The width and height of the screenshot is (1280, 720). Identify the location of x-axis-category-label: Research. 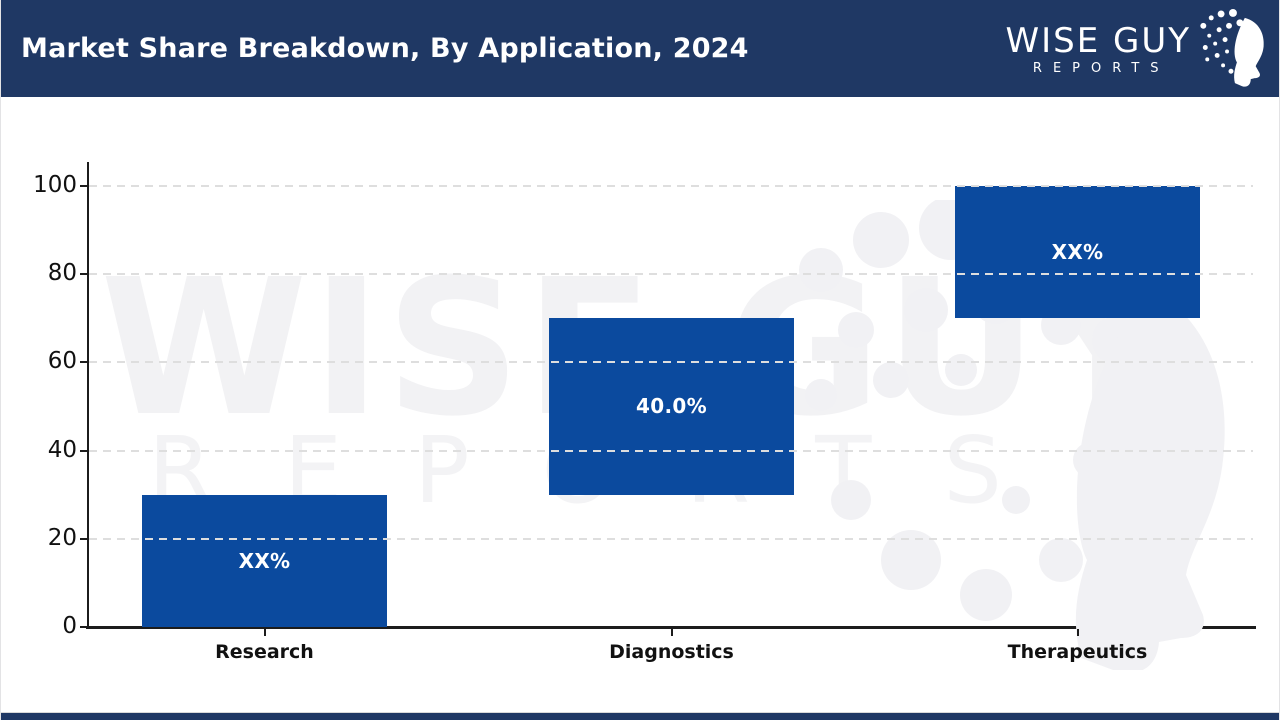
(264, 652).